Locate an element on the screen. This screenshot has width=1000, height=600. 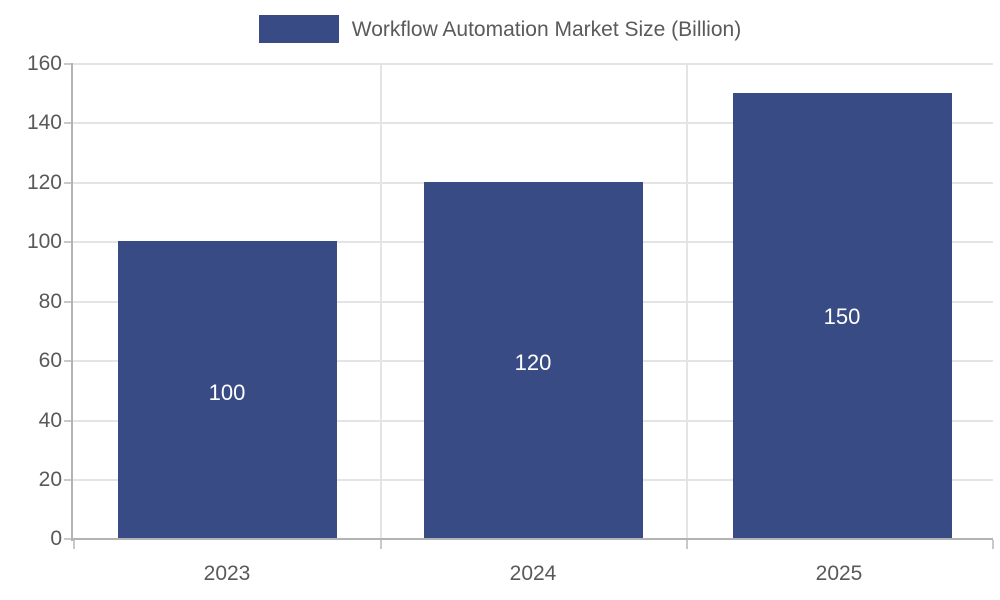
y-tick-label-100: 100 is located at coordinates (44, 241).